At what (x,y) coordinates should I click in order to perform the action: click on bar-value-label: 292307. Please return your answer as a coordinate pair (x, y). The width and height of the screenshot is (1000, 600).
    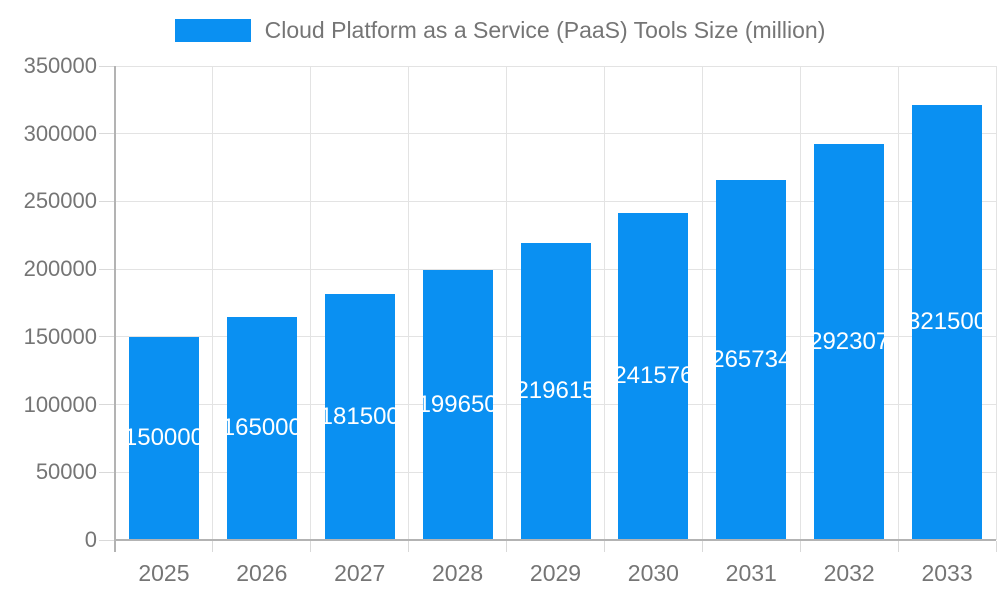
    Looking at the image, I should click on (849, 342).